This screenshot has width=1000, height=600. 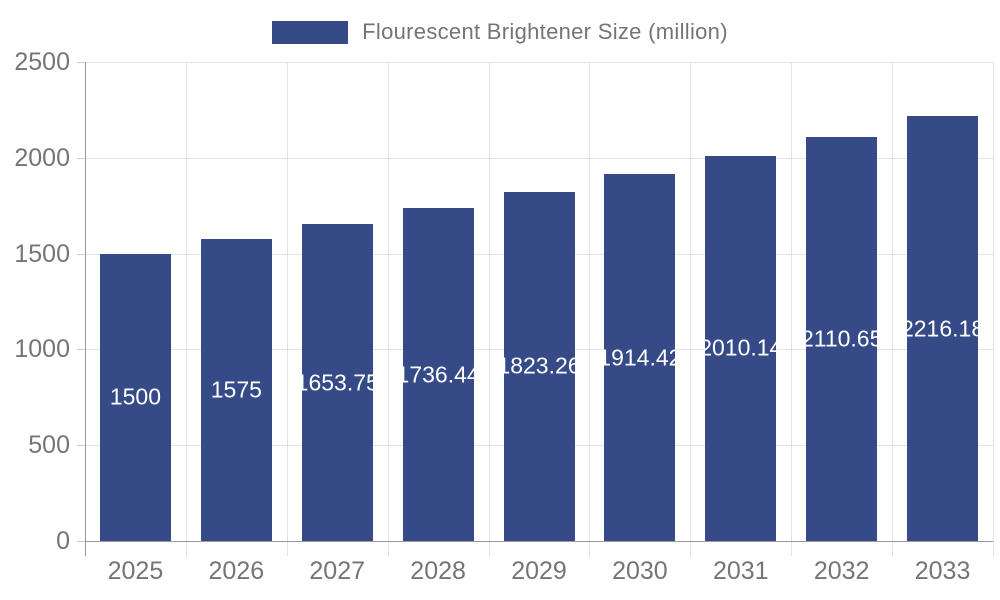 What do you see at coordinates (842, 338) in the screenshot?
I see `bar-2032` at bounding box center [842, 338].